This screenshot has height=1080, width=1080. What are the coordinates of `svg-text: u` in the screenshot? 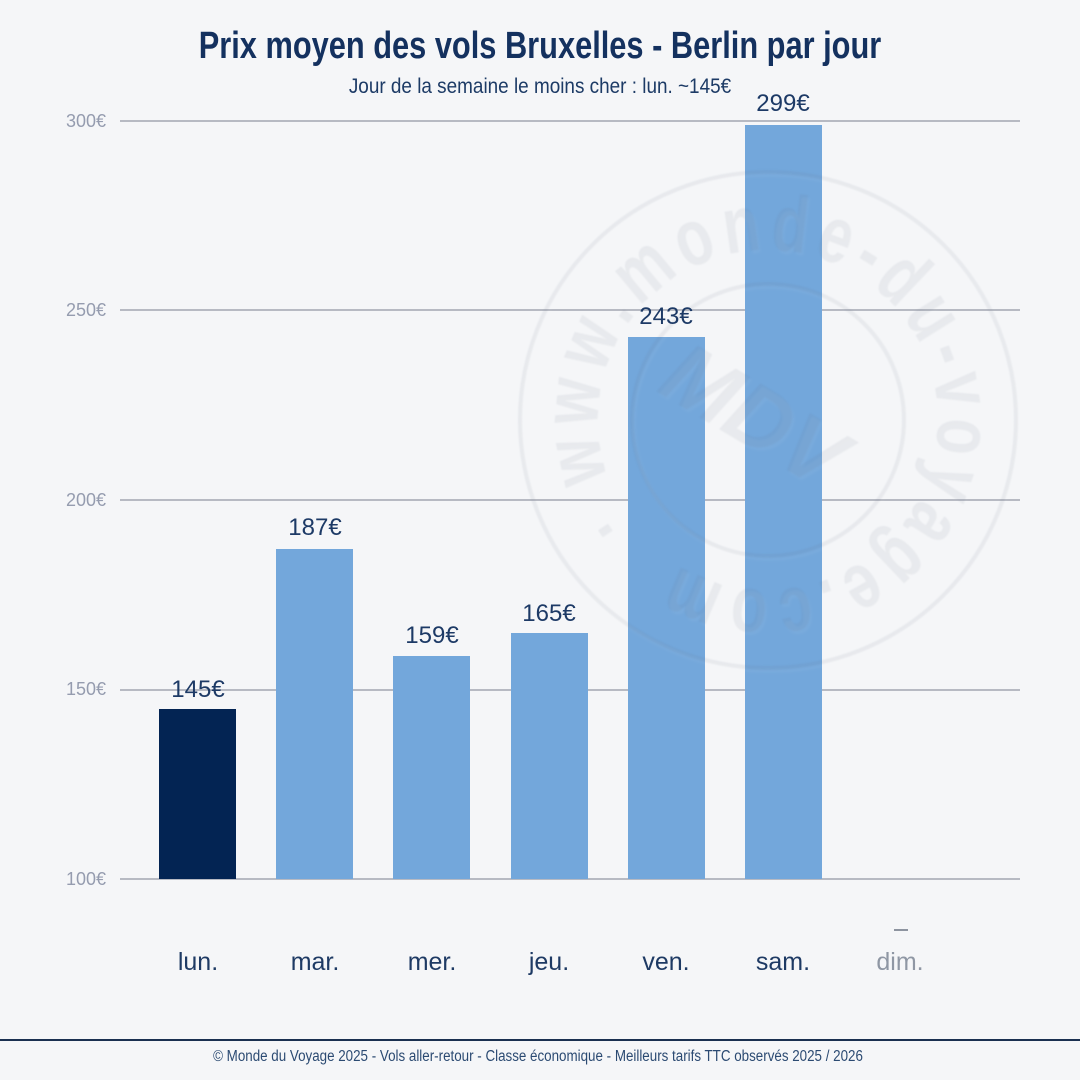 It's located at (935, 315).